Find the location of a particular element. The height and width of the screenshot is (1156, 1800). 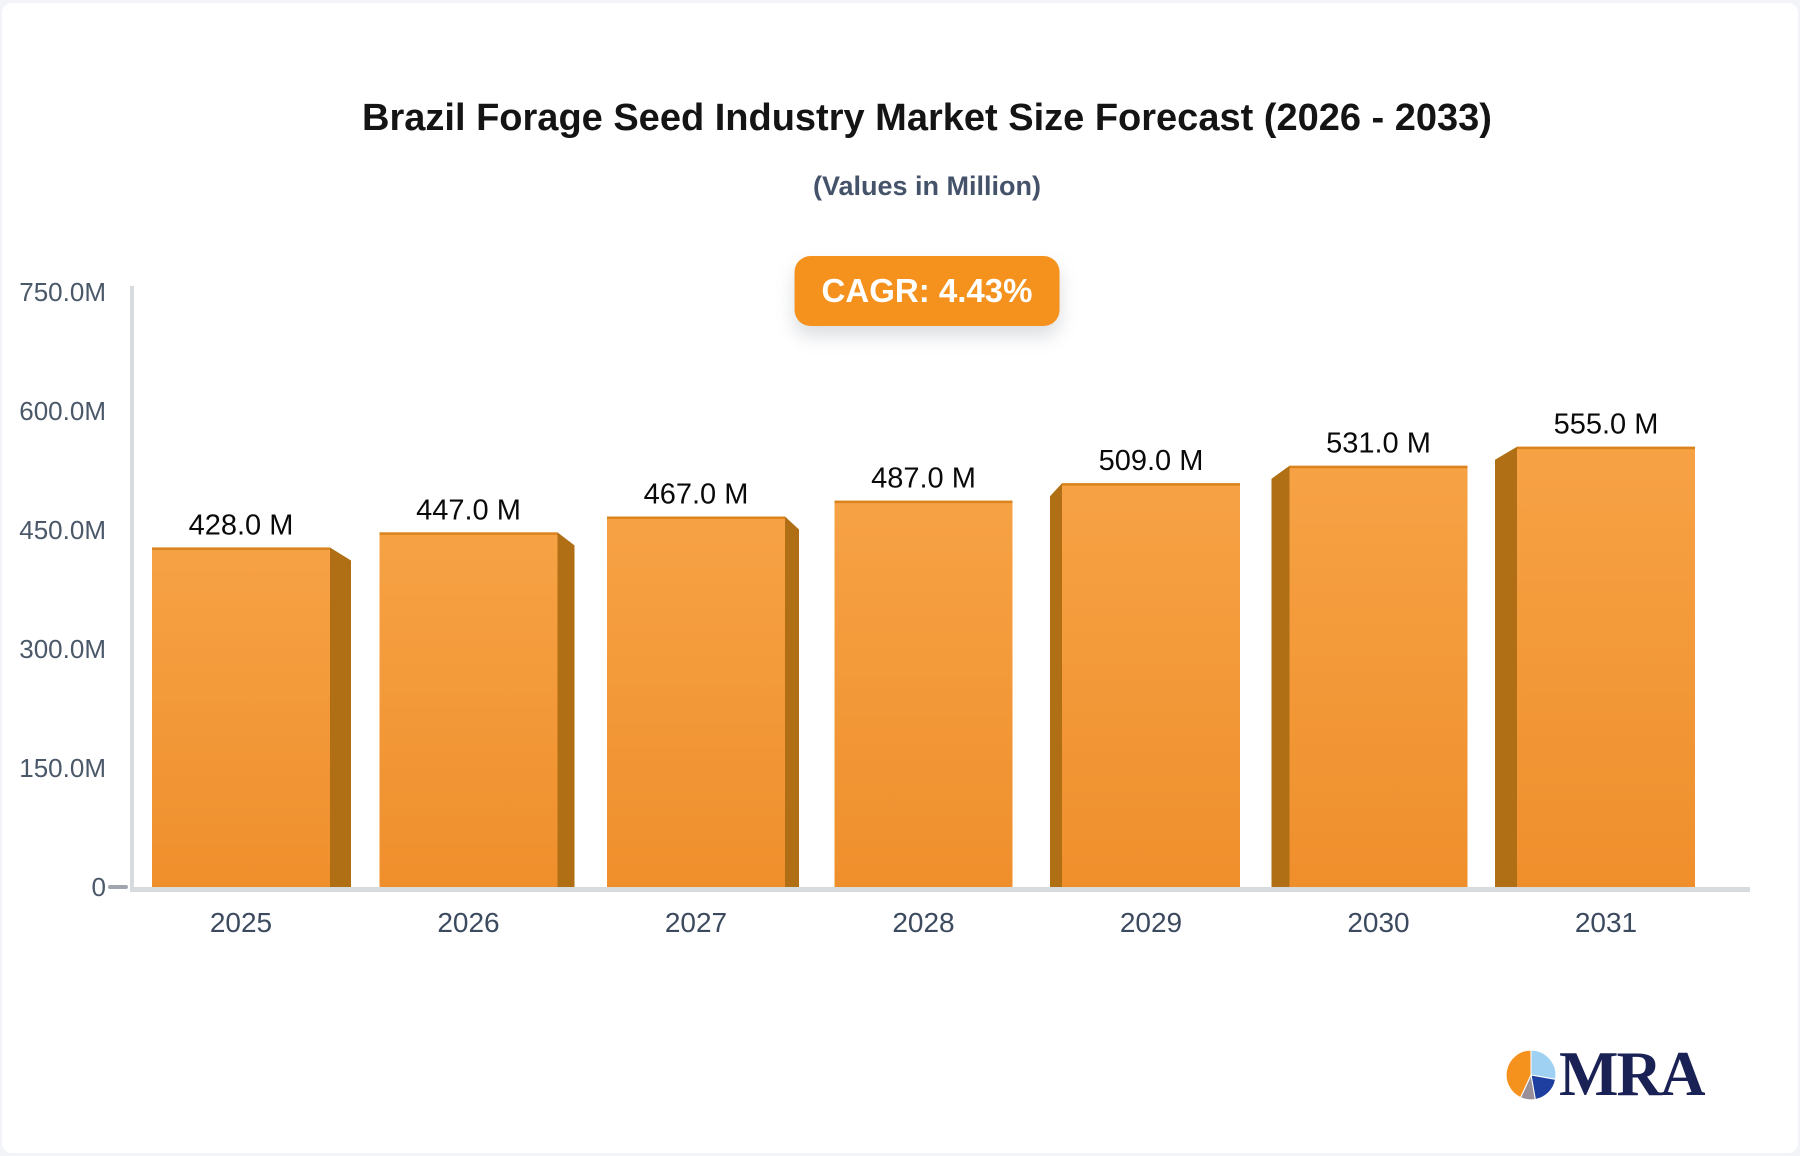

bar-2027 is located at coordinates (696, 701).